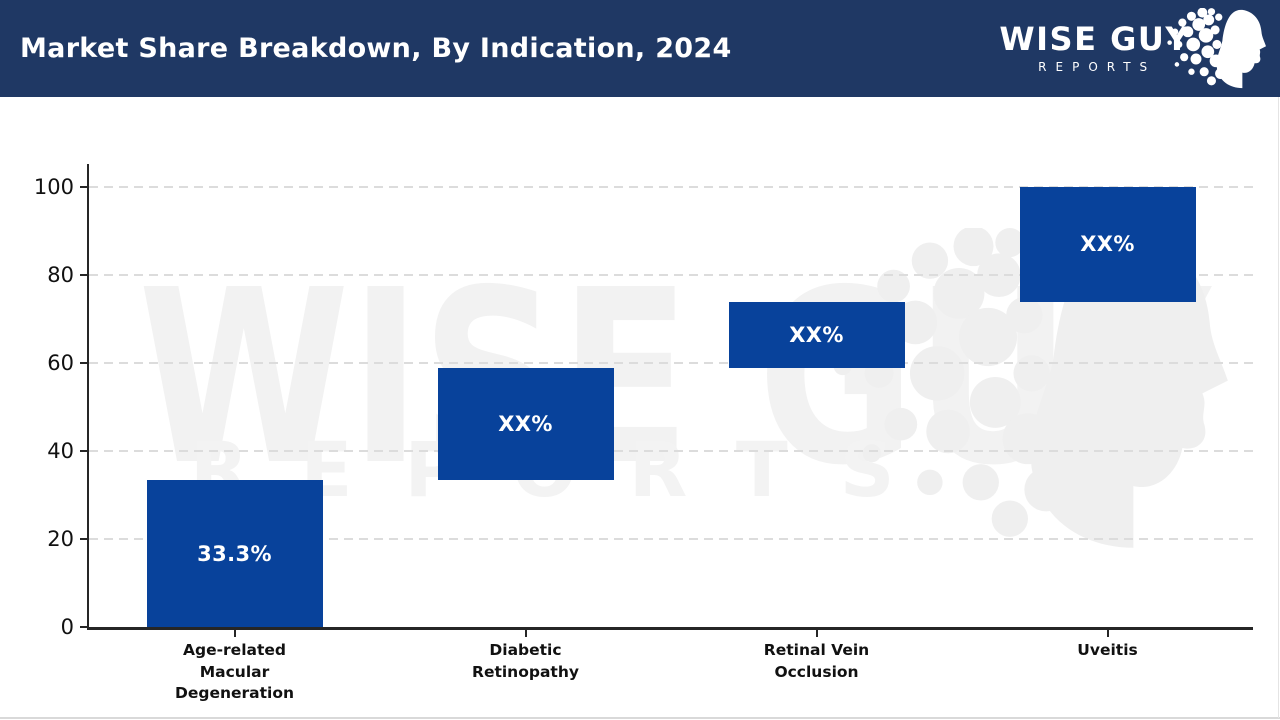  What do you see at coordinates (234, 672) in the screenshot?
I see `category-label: Age-related Macular Degeneration` at bounding box center [234, 672].